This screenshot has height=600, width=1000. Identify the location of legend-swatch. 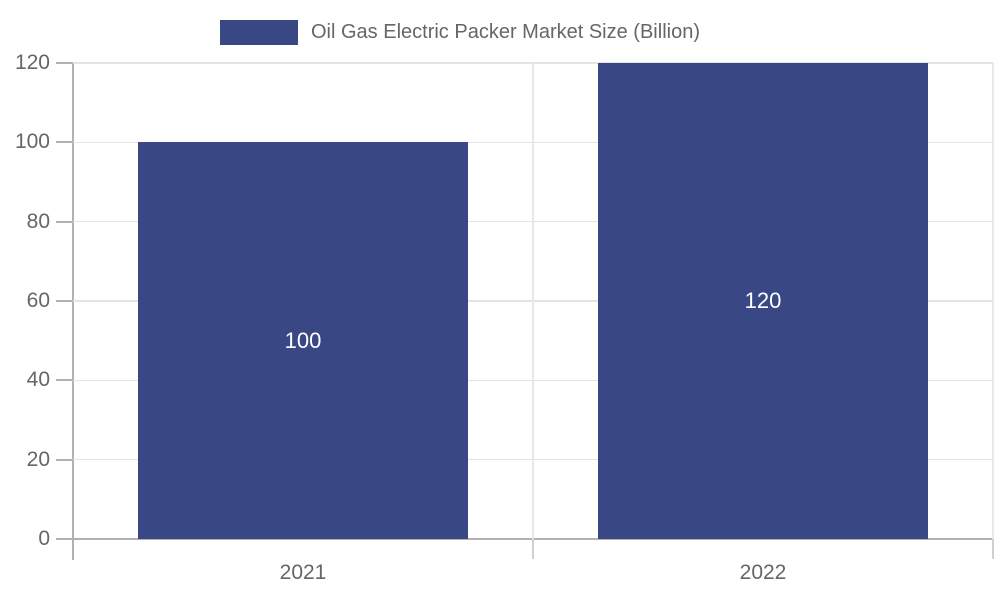
(259, 32).